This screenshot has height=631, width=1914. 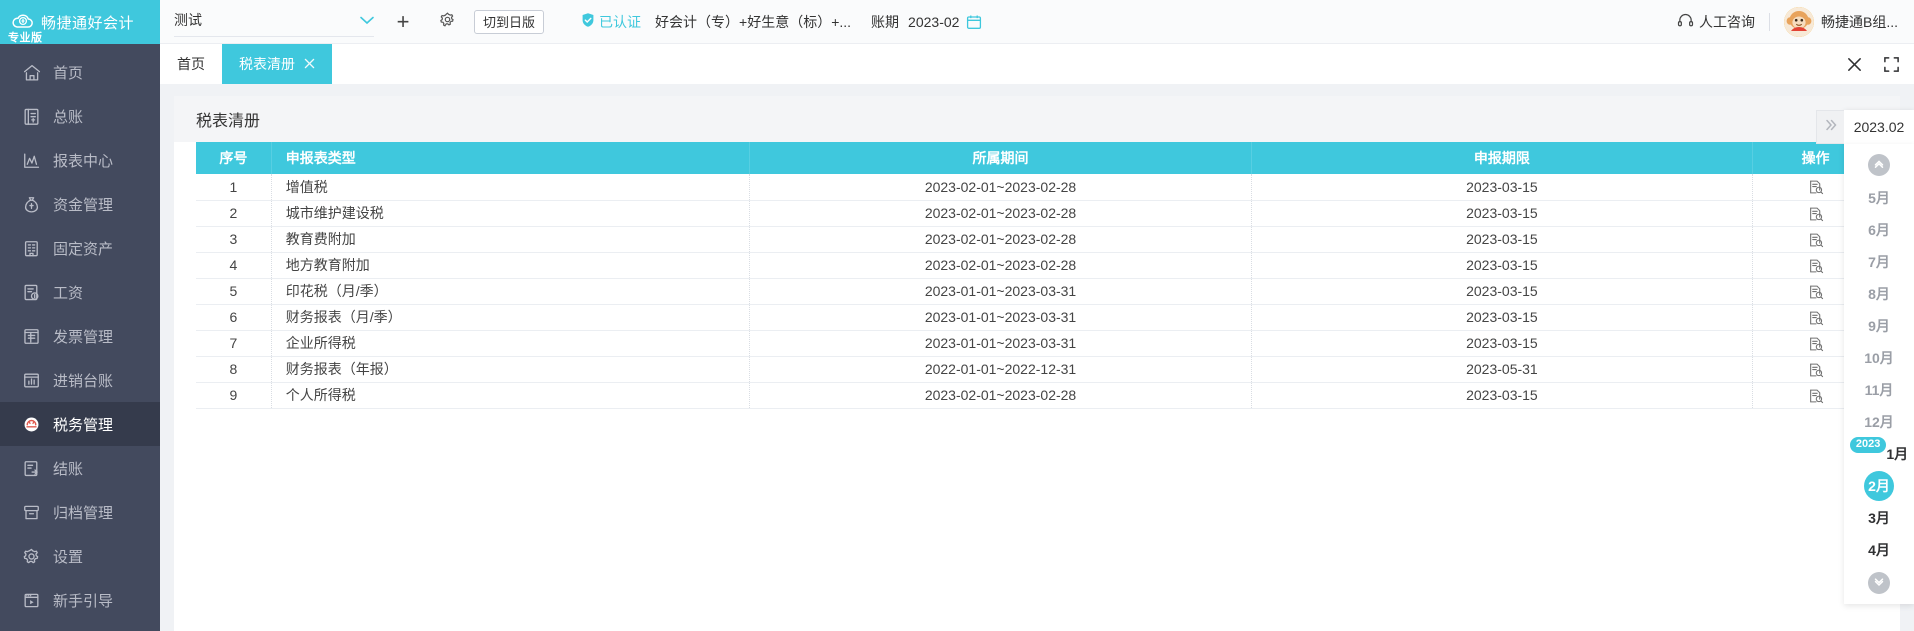 What do you see at coordinates (277, 64) in the screenshot?
I see `tab-1: 税表清册` at bounding box center [277, 64].